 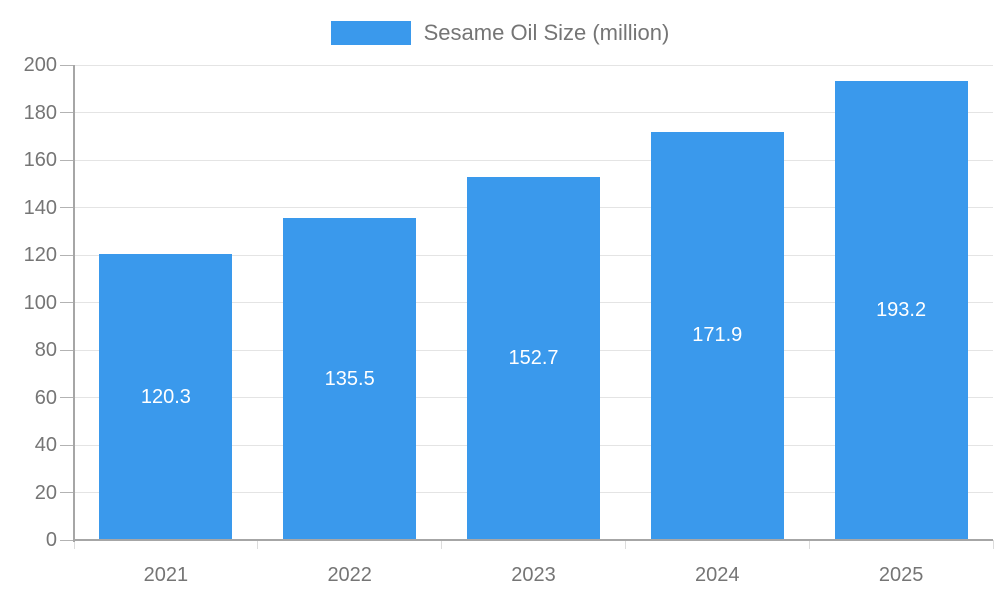 What do you see at coordinates (533, 540) in the screenshot?
I see `x-axis-line` at bounding box center [533, 540].